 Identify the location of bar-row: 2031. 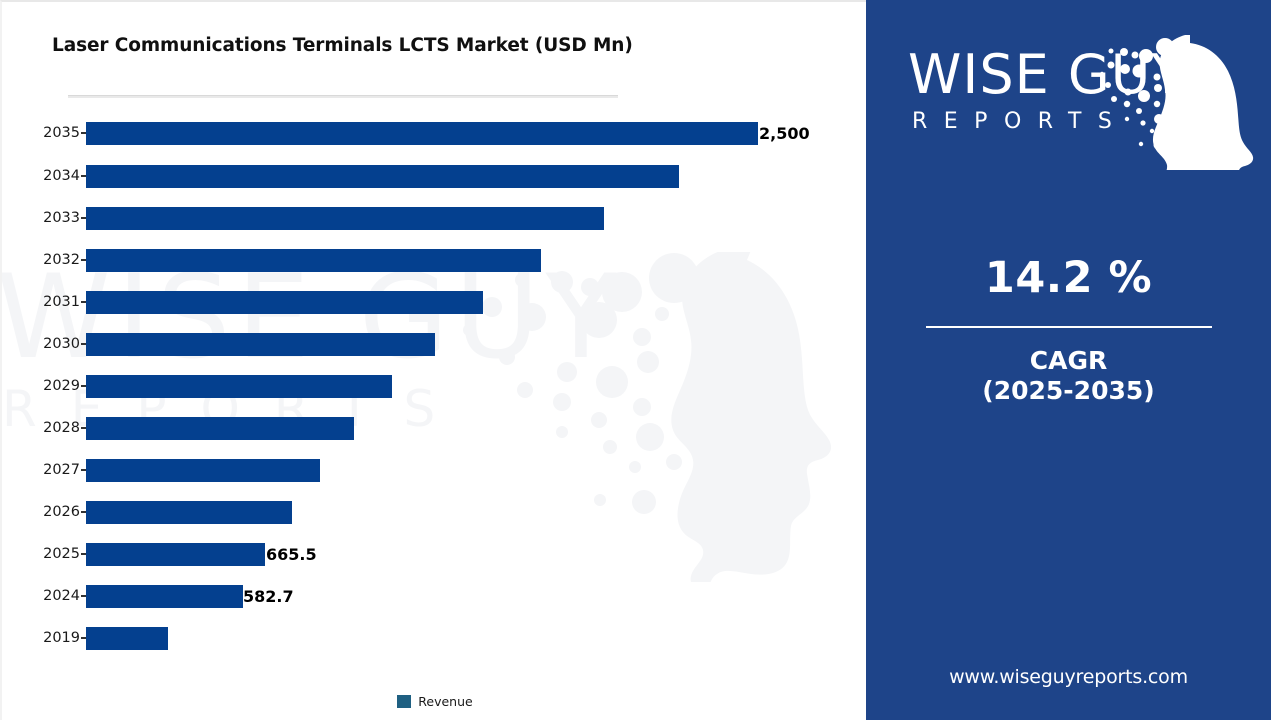
(434, 302).